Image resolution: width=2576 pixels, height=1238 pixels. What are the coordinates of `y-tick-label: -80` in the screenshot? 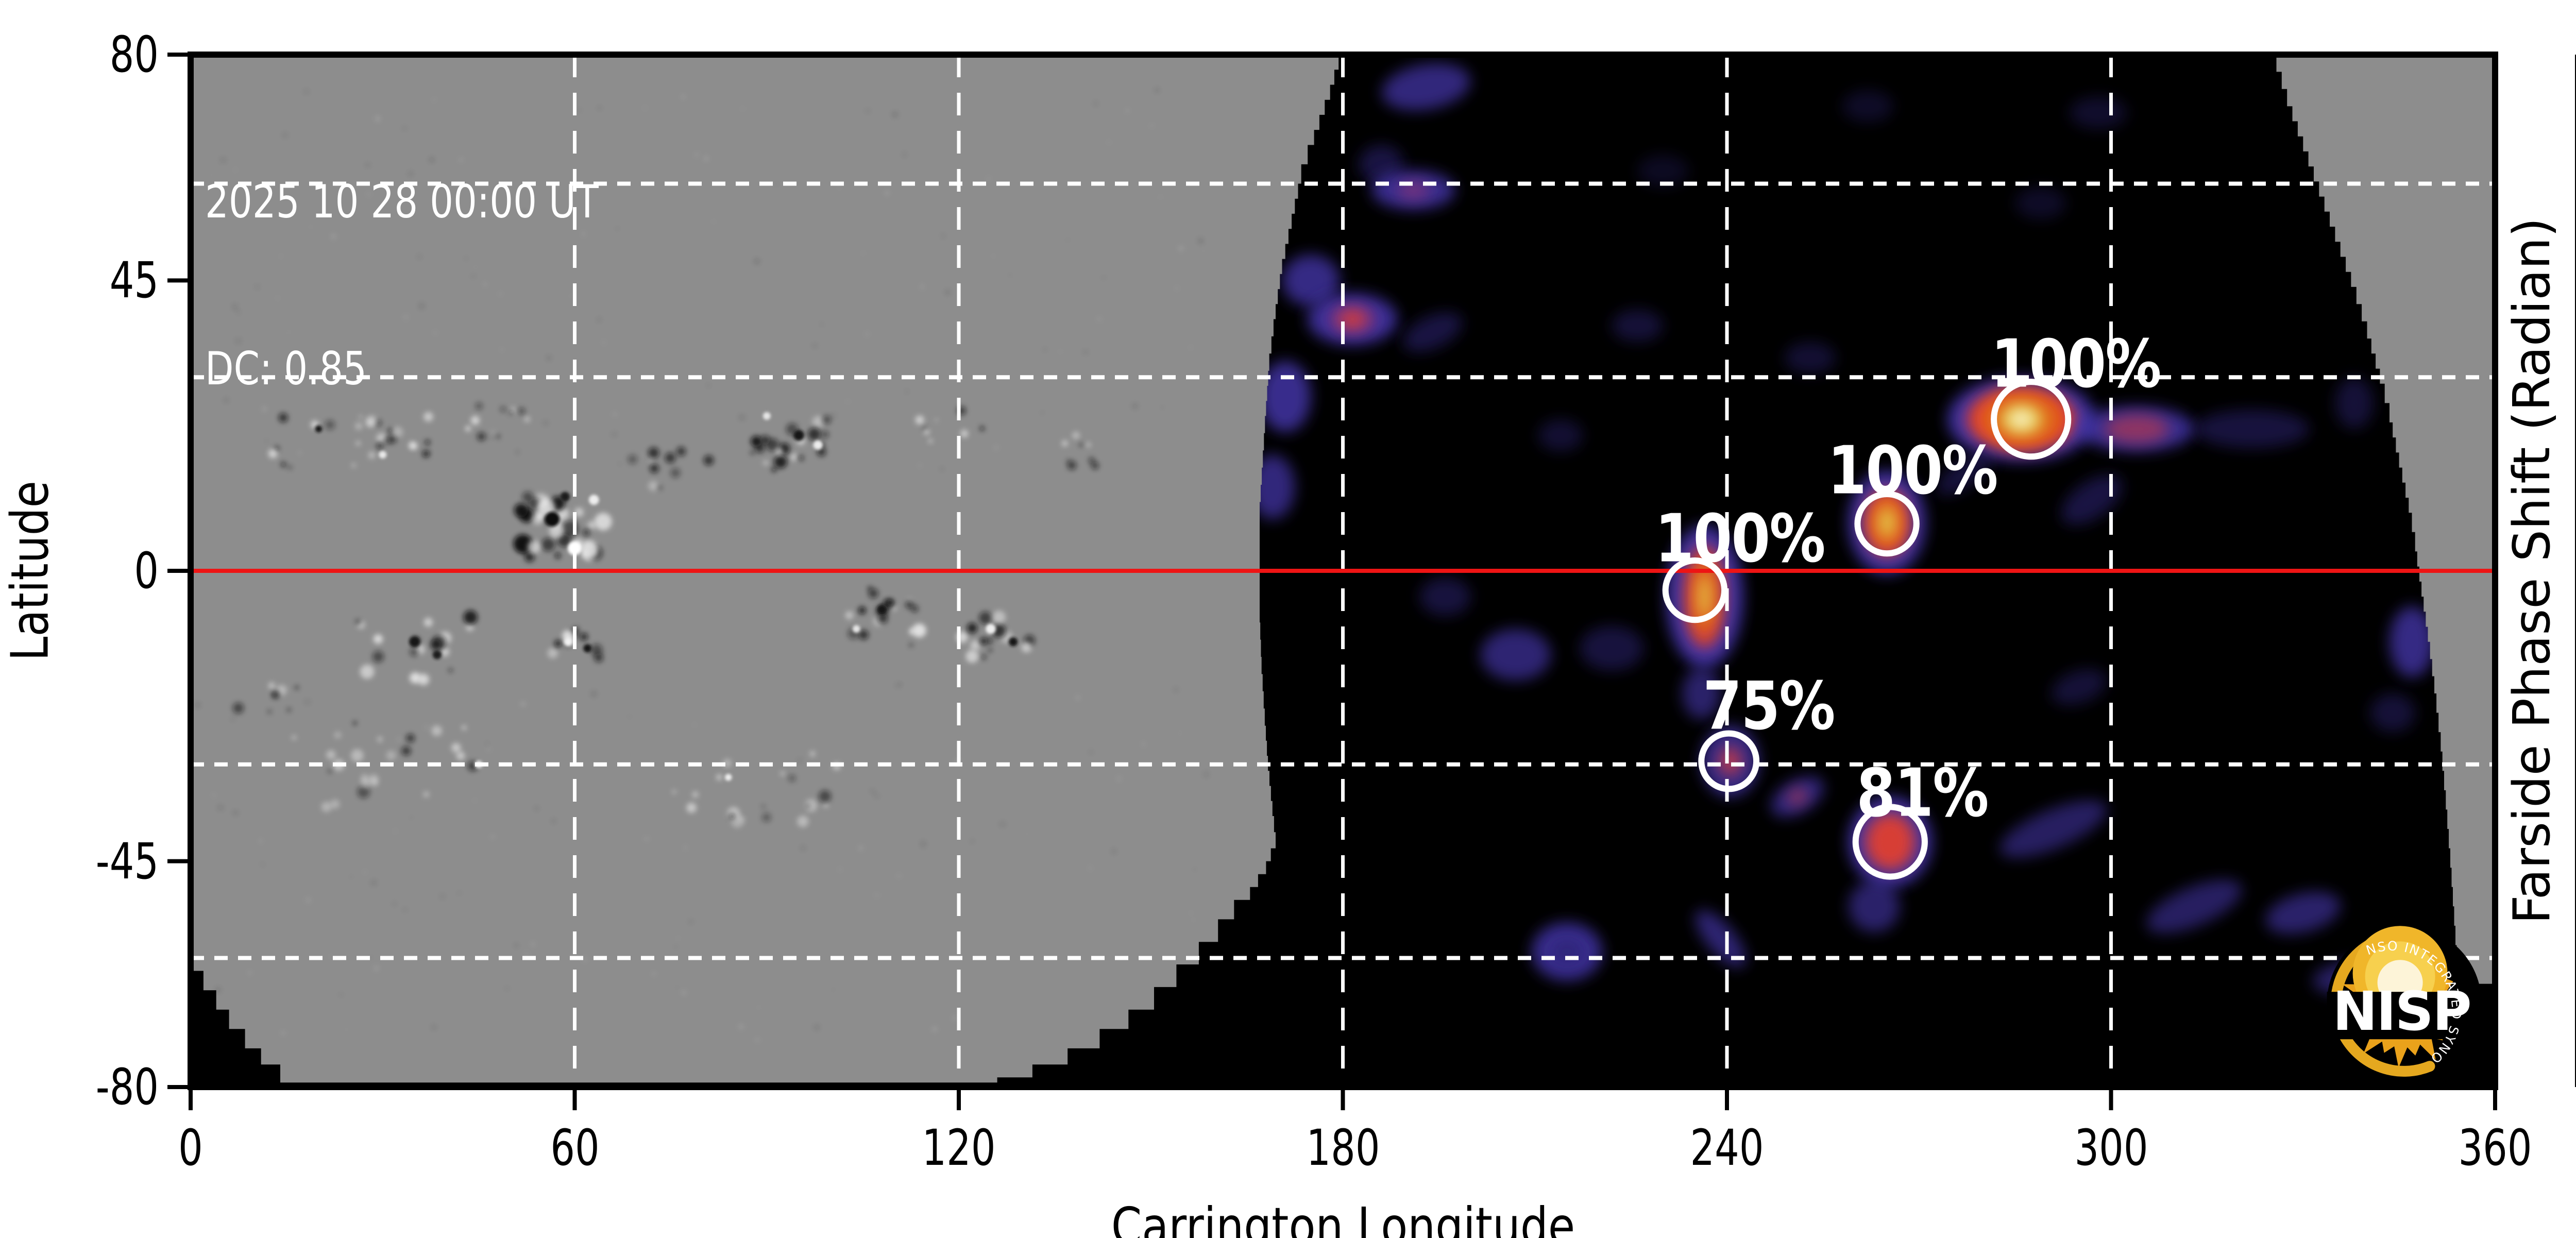 It's located at (127, 1087).